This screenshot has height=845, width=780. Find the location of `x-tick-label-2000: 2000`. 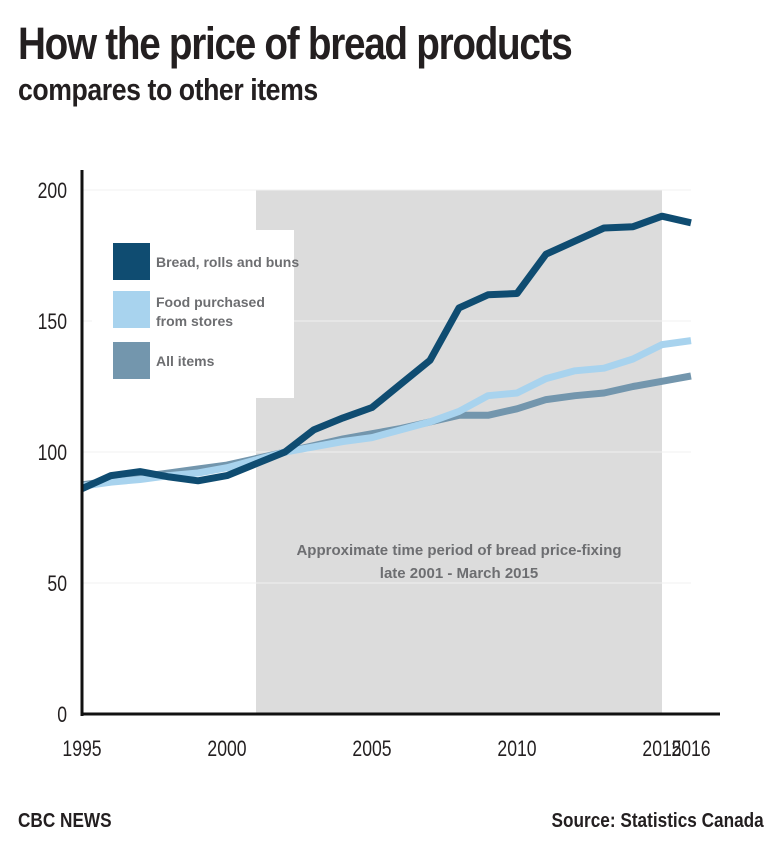

x-tick-label-2000: 2000 is located at coordinates (226, 749).